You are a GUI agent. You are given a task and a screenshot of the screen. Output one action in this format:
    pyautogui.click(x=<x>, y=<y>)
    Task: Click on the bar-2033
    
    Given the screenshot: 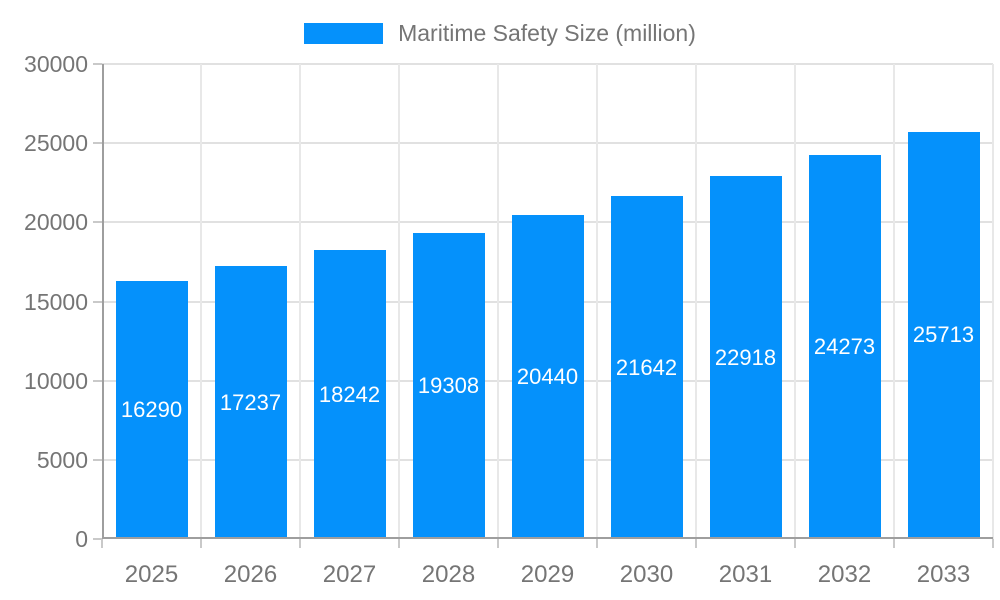 What is the action you would take?
    pyautogui.click(x=943, y=335)
    